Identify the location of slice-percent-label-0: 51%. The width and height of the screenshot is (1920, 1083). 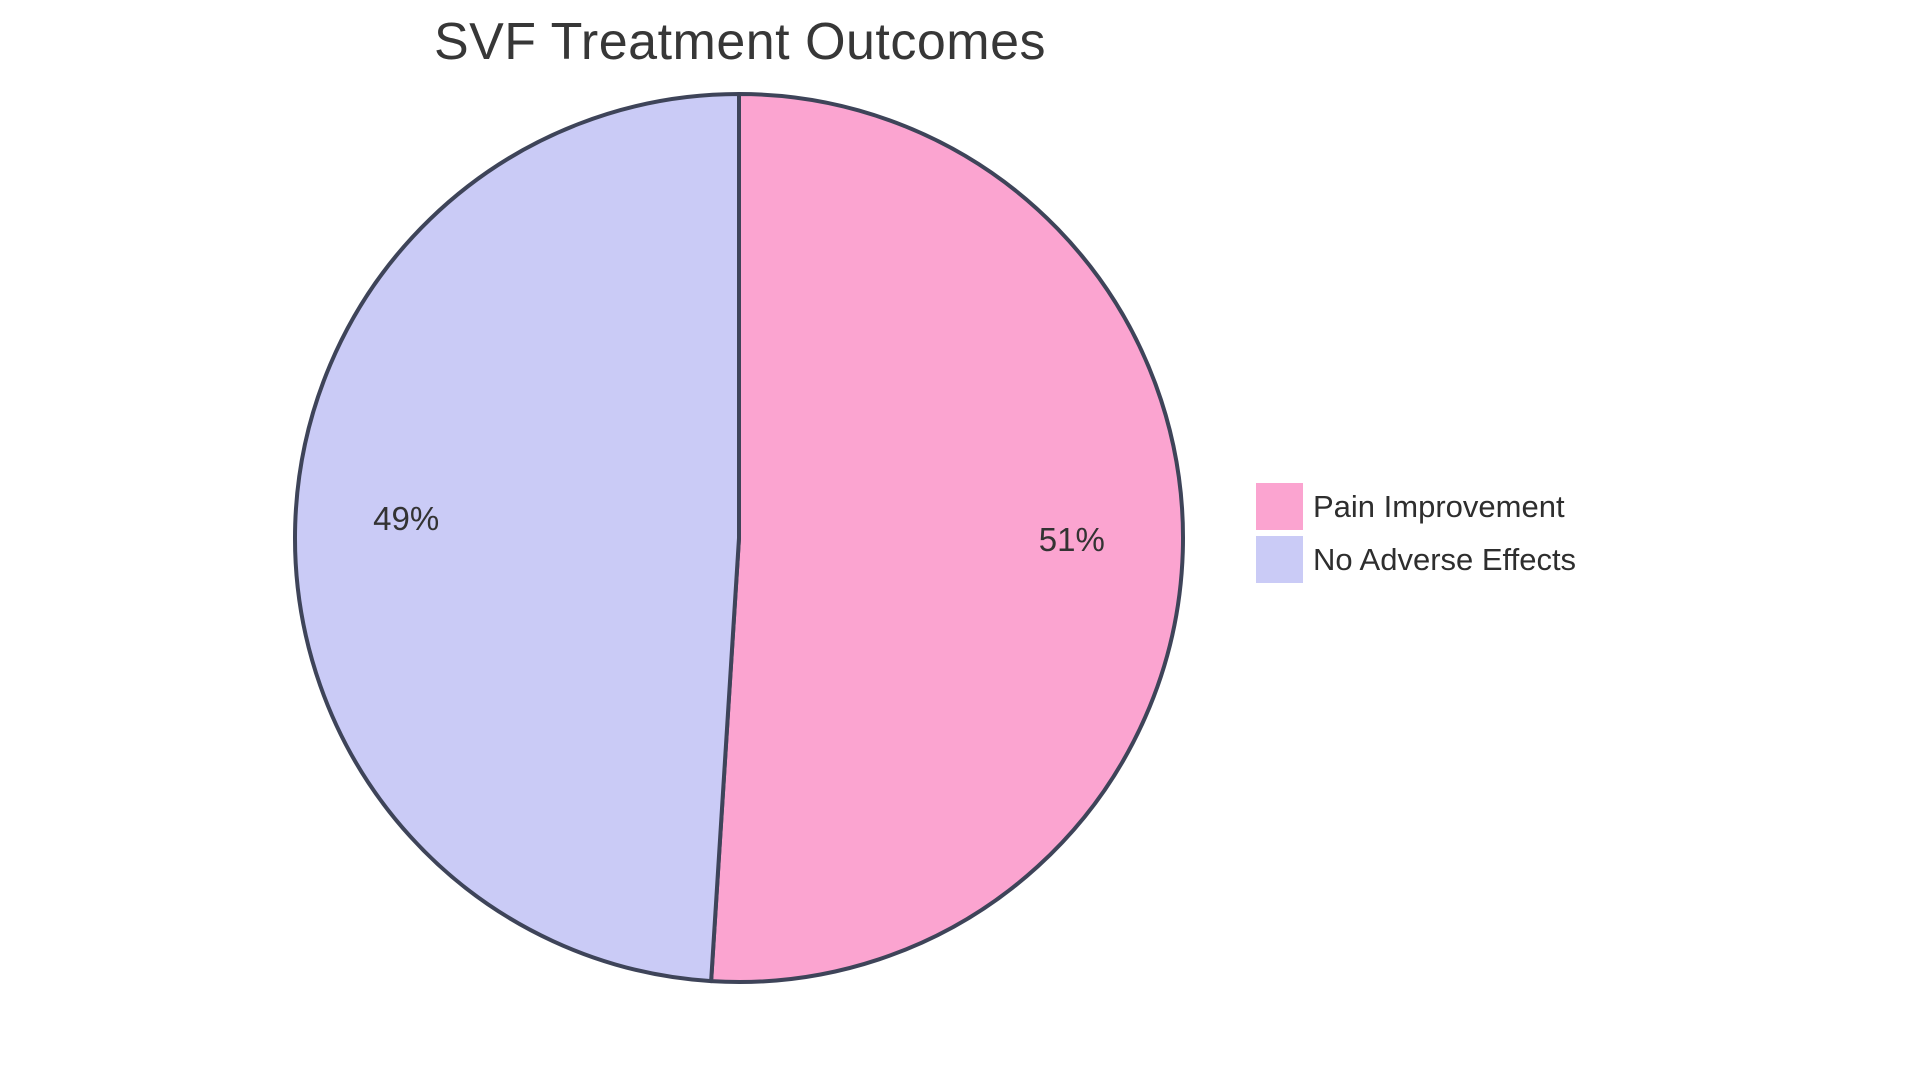
(1072, 539).